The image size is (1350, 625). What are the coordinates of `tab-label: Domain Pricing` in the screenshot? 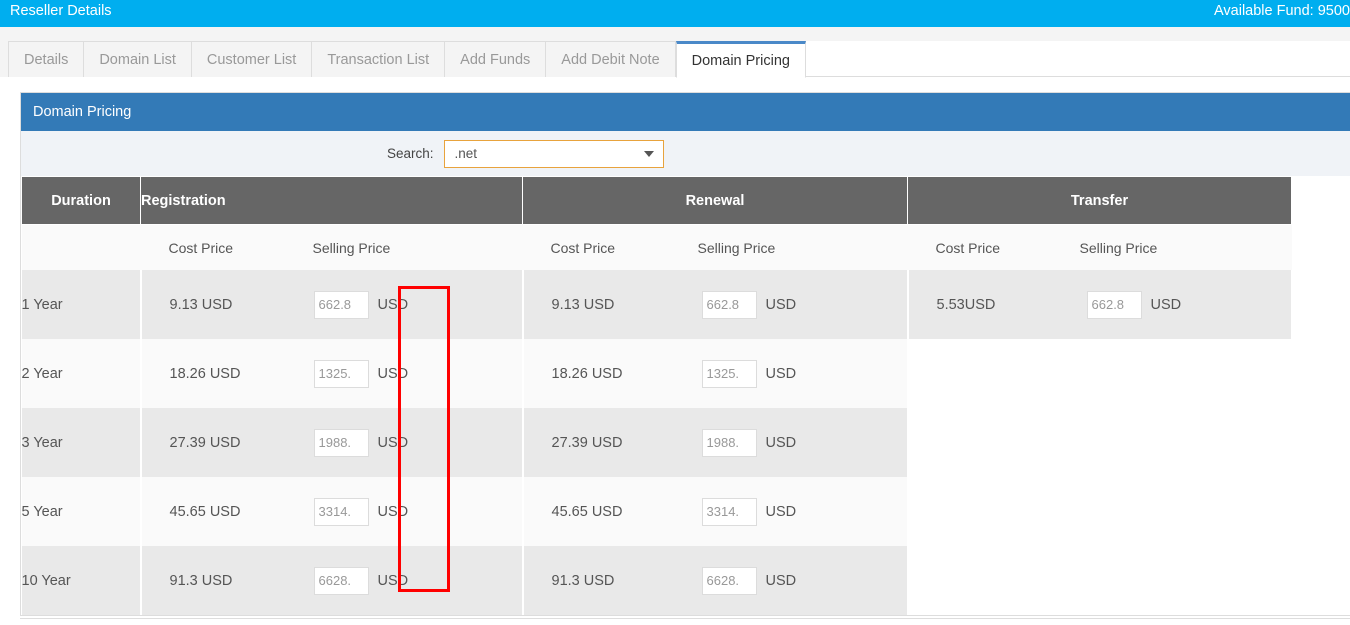 It's located at (740, 60).